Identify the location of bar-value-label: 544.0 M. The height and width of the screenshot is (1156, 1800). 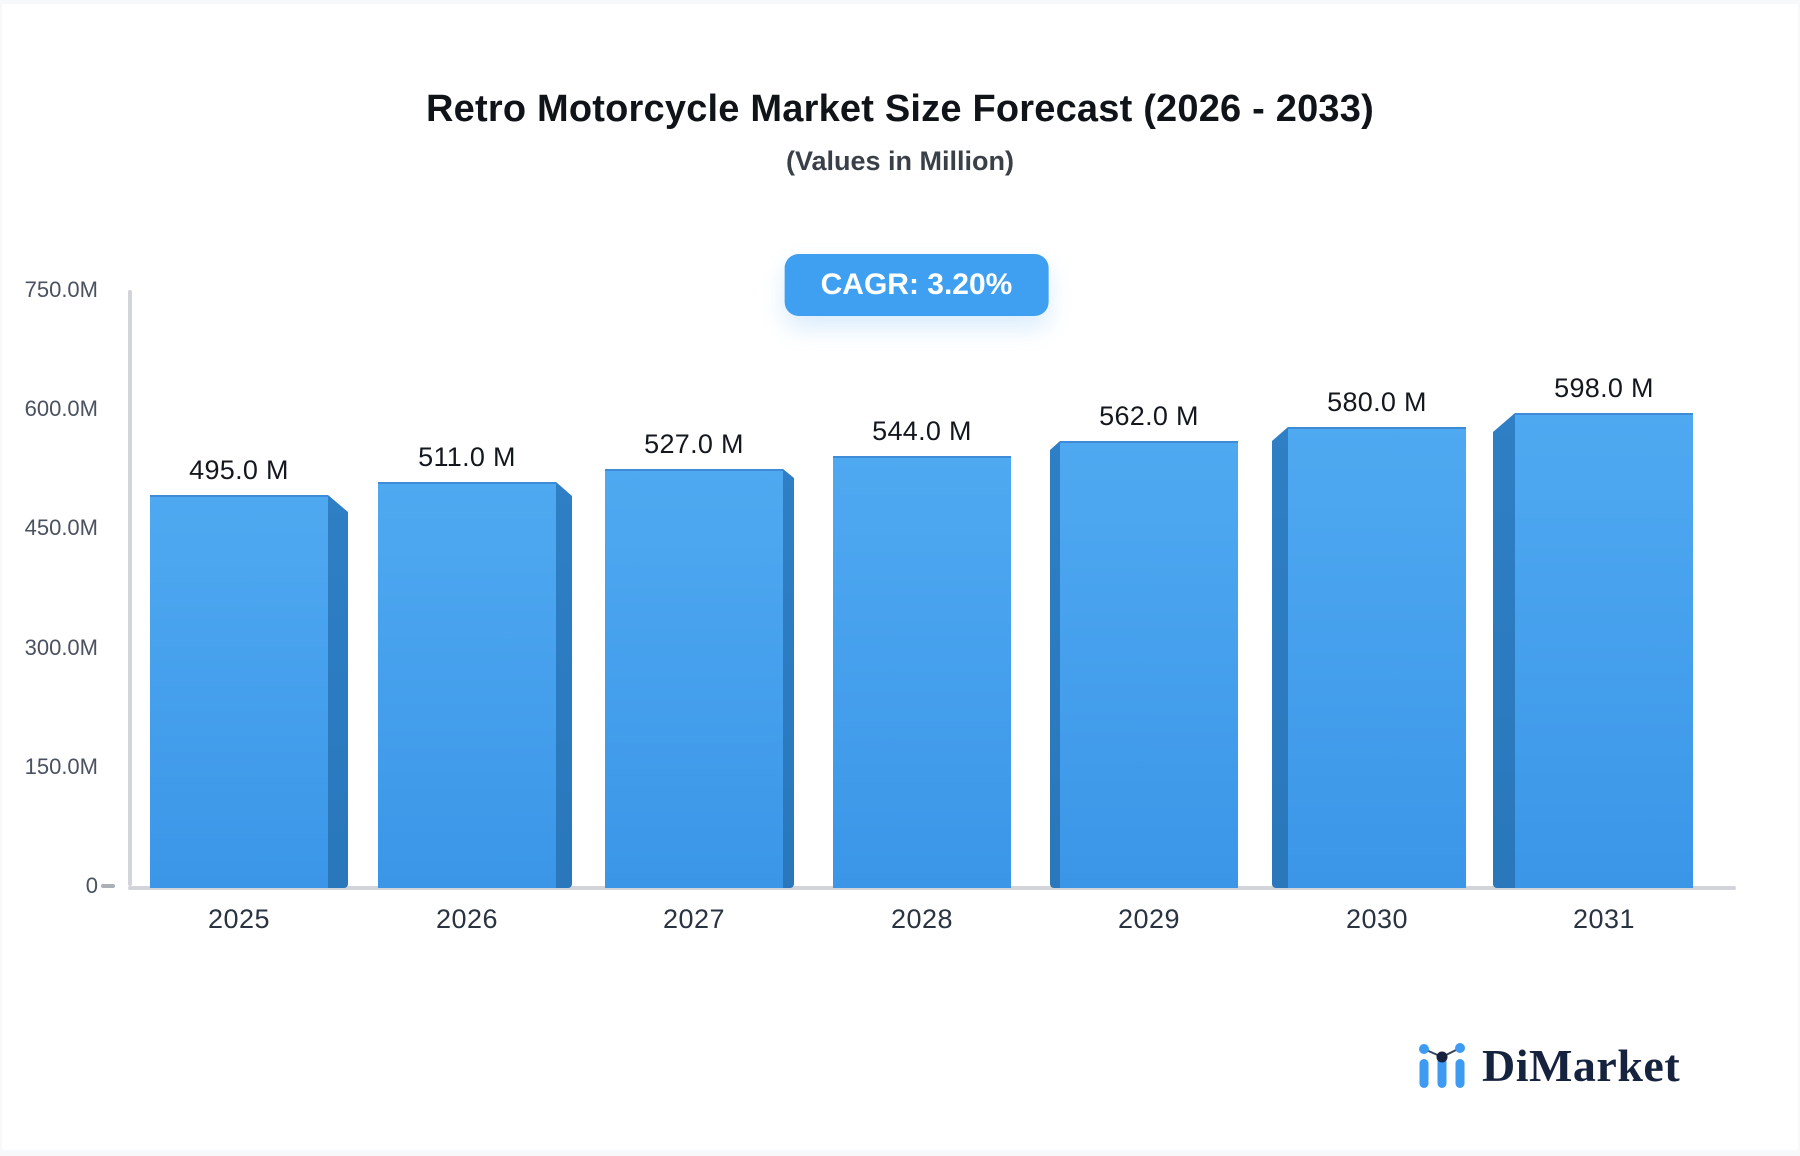
(922, 431).